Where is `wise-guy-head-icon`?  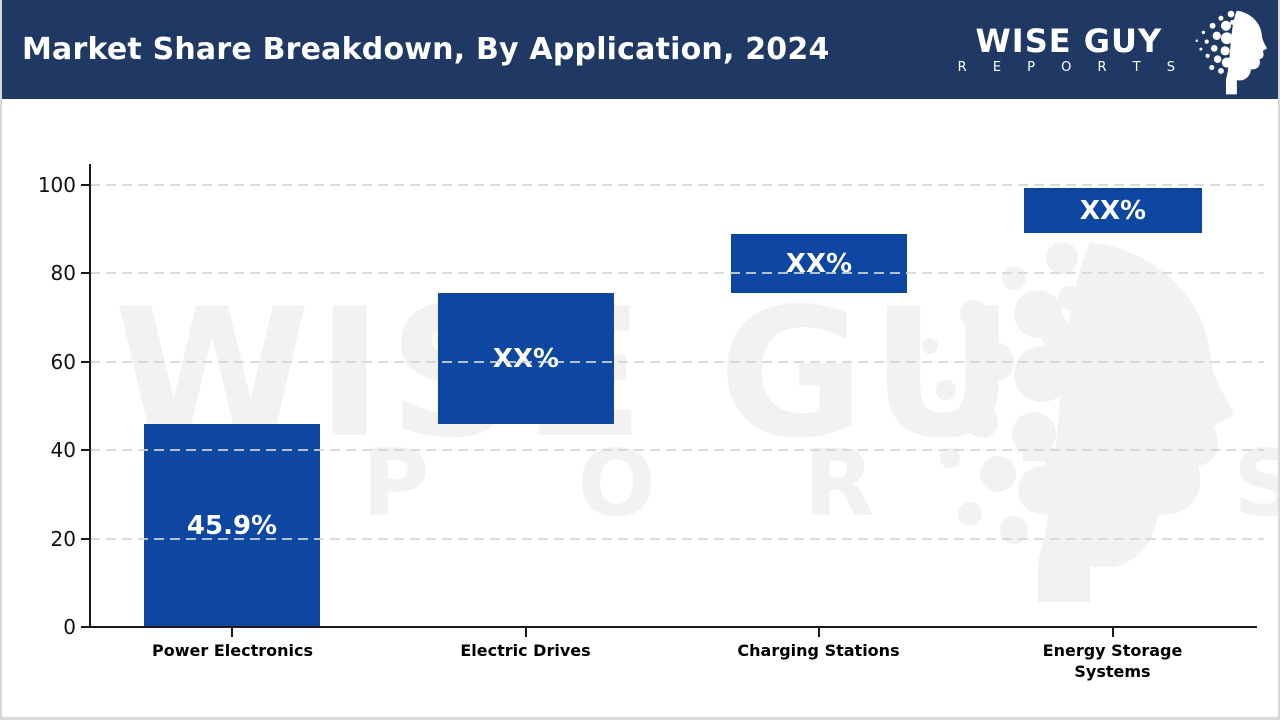
wise-guy-head-icon is located at coordinates (1231, 52).